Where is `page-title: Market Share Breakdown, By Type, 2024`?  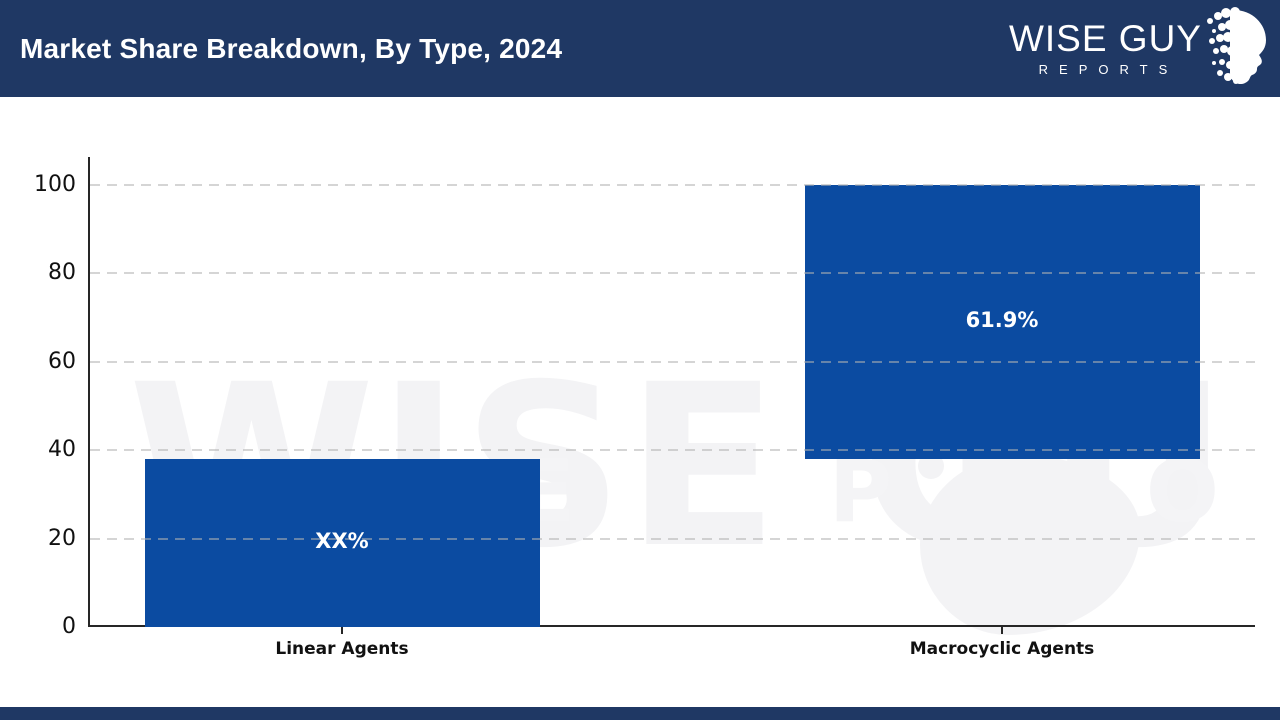
page-title: Market Share Breakdown, By Type, 2024 is located at coordinates (291, 48).